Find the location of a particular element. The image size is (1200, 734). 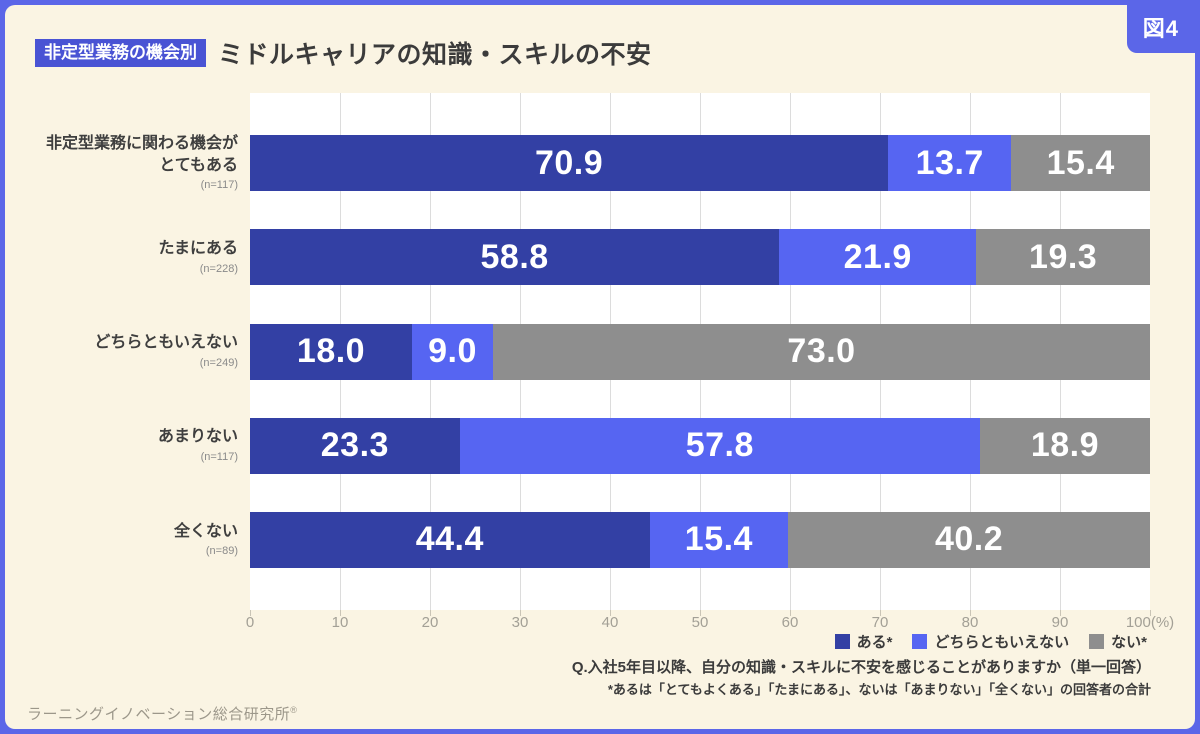

legend-item: ない* is located at coordinates (1118, 641).